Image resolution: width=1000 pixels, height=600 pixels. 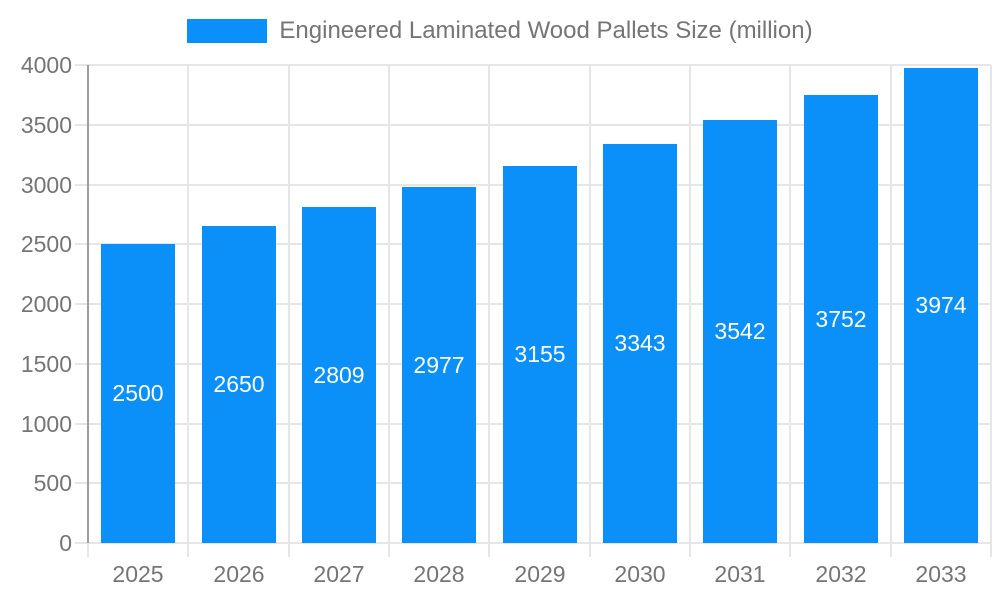 What do you see at coordinates (841, 574) in the screenshot?
I see `x-tick-label: 2032` at bounding box center [841, 574].